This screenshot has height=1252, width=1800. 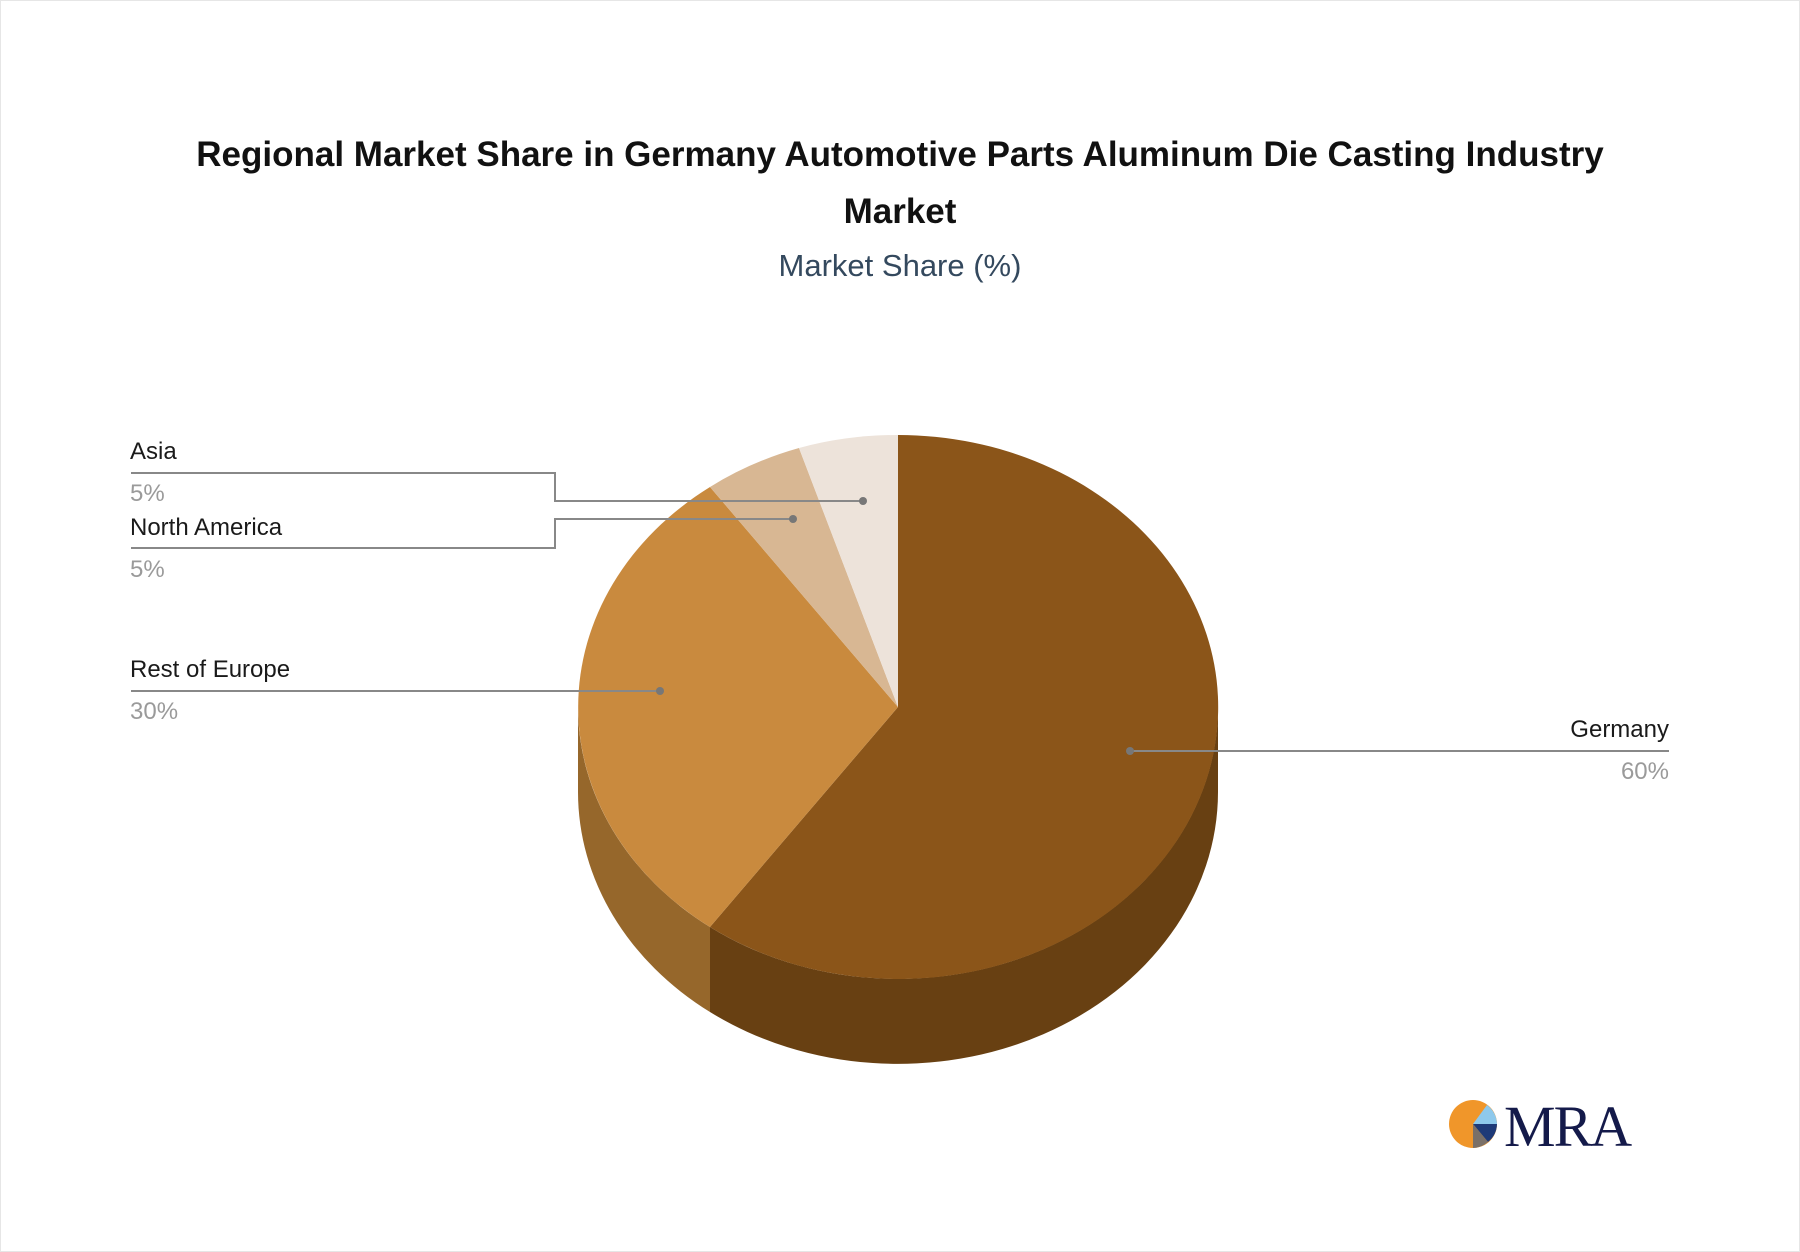 What do you see at coordinates (1568, 1126) in the screenshot?
I see `logo-text: MRA` at bounding box center [1568, 1126].